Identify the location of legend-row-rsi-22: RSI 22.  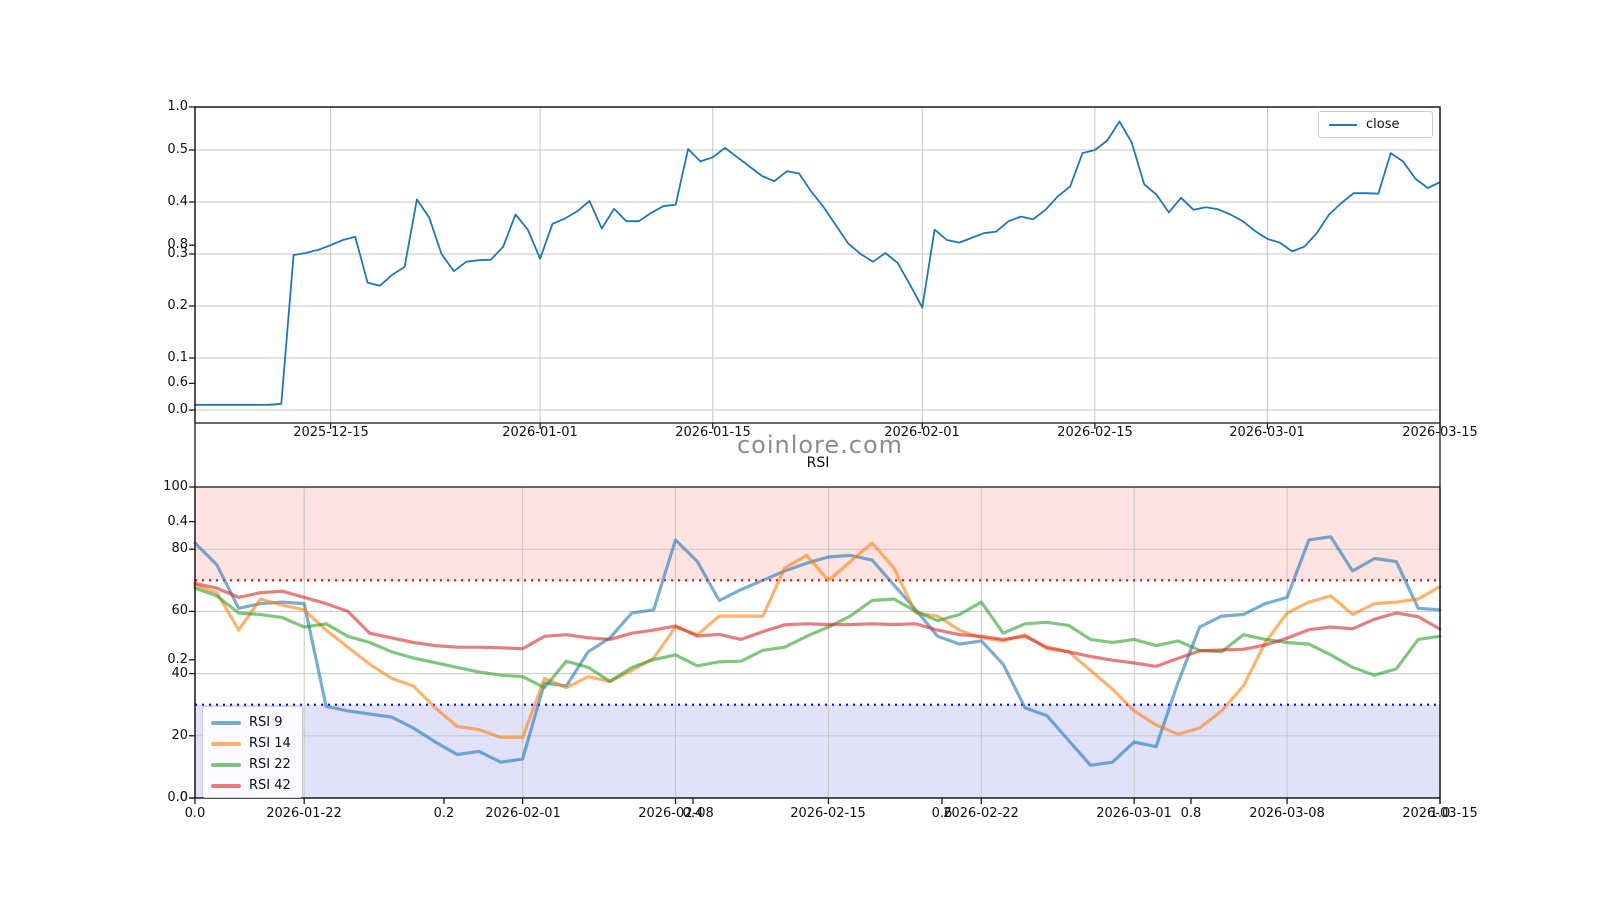
(252, 764).